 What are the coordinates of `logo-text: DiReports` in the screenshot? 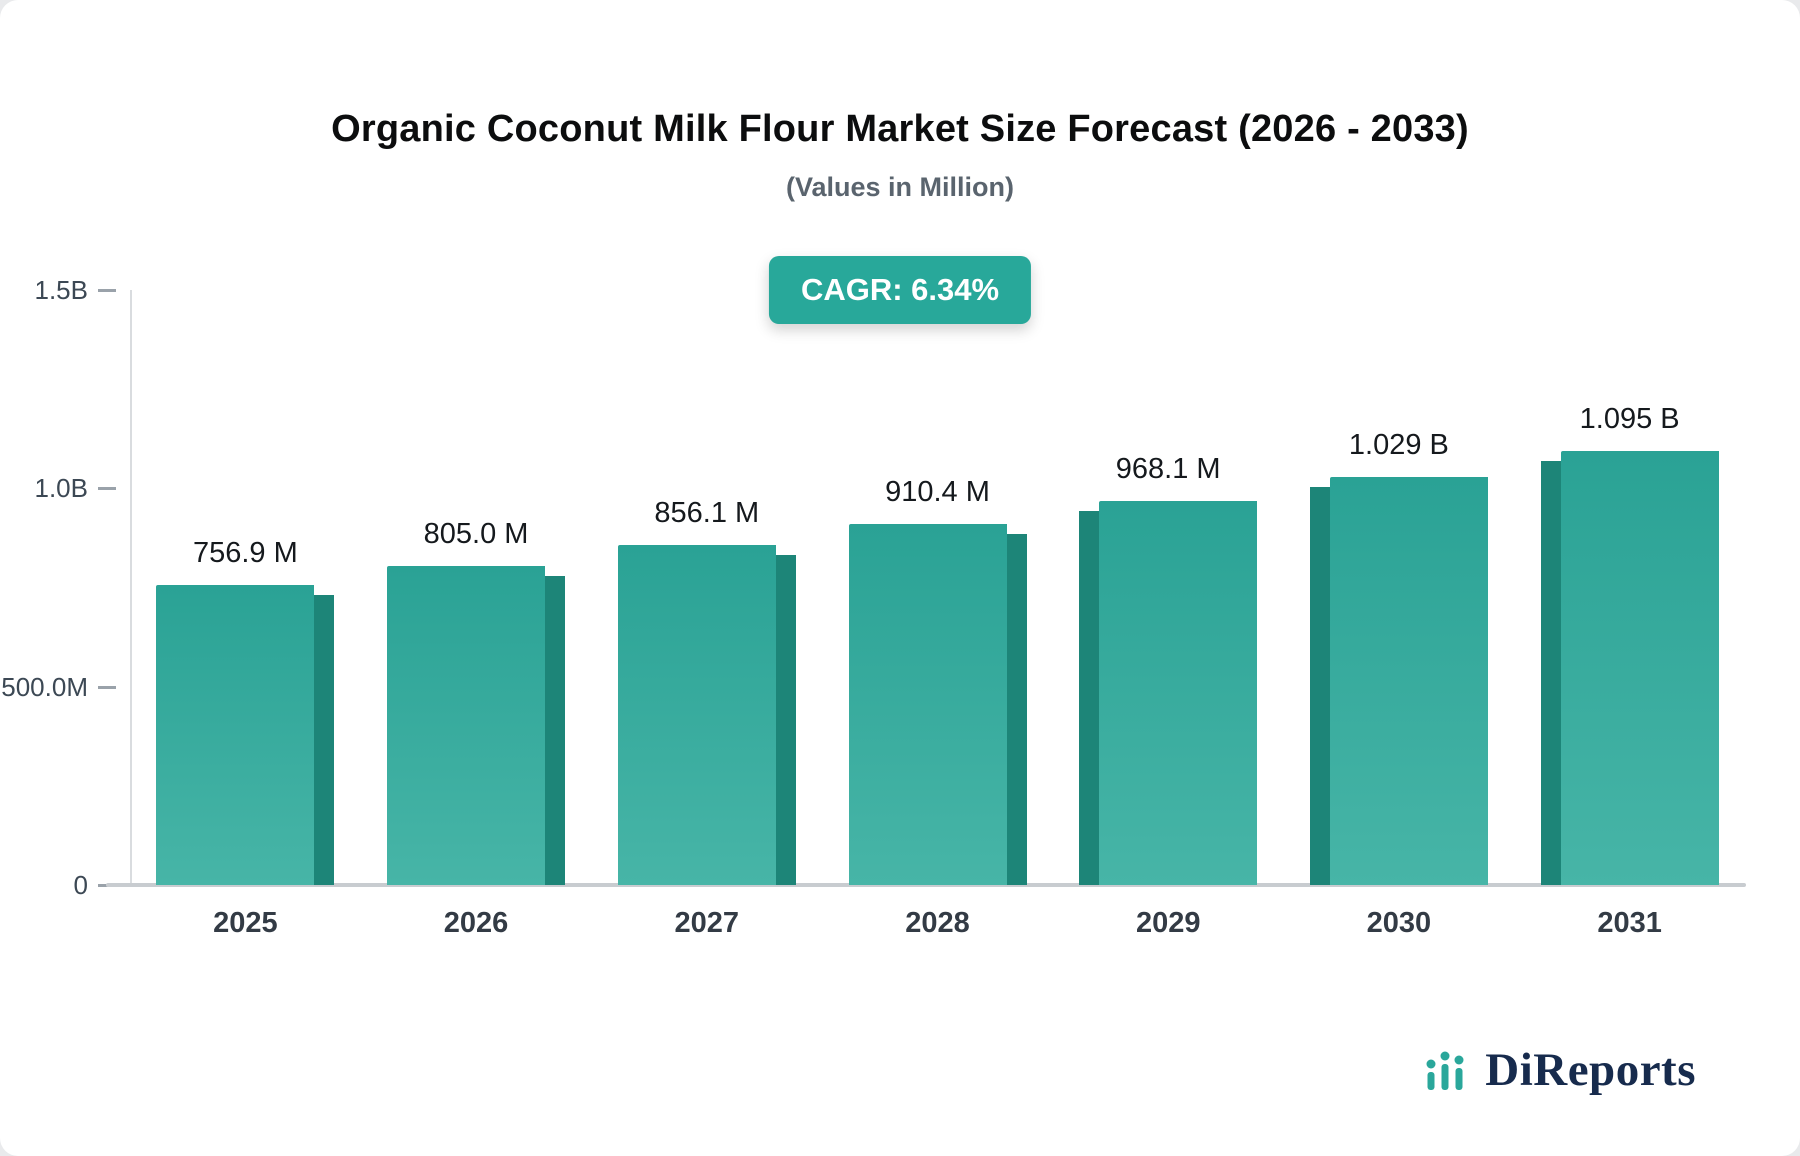 It's located at (1590, 1070).